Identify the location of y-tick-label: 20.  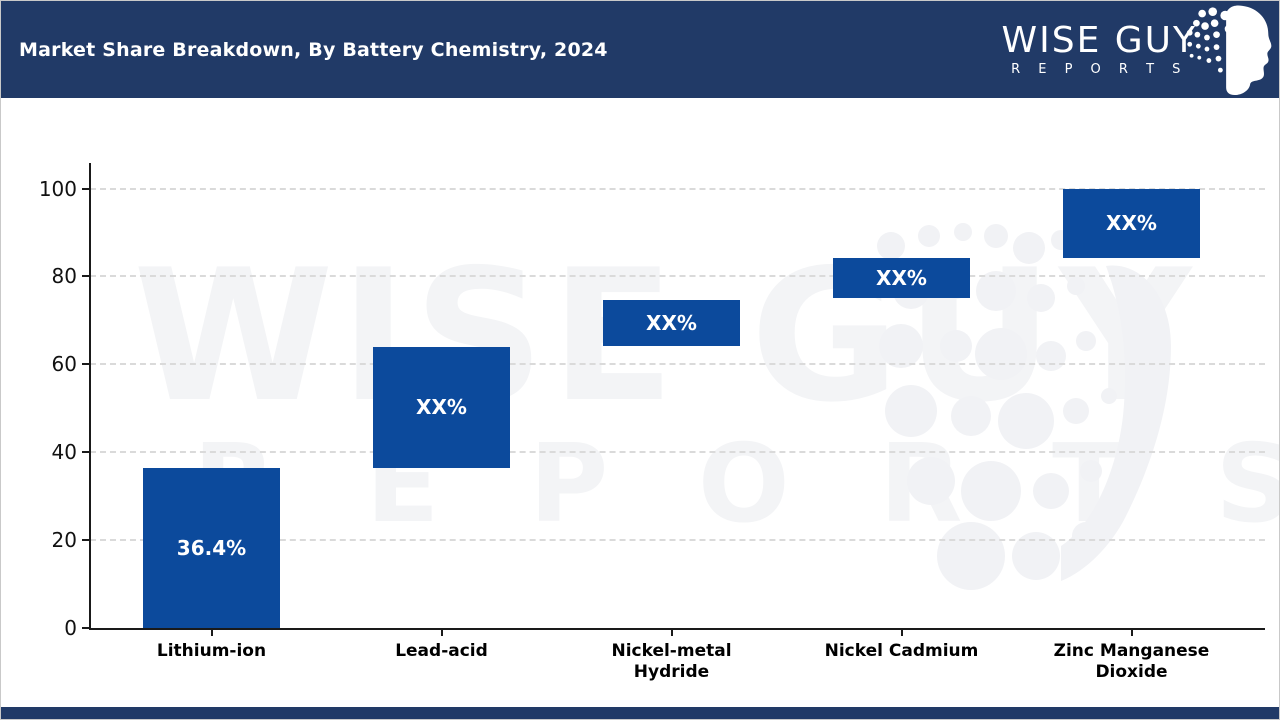
(64, 540).